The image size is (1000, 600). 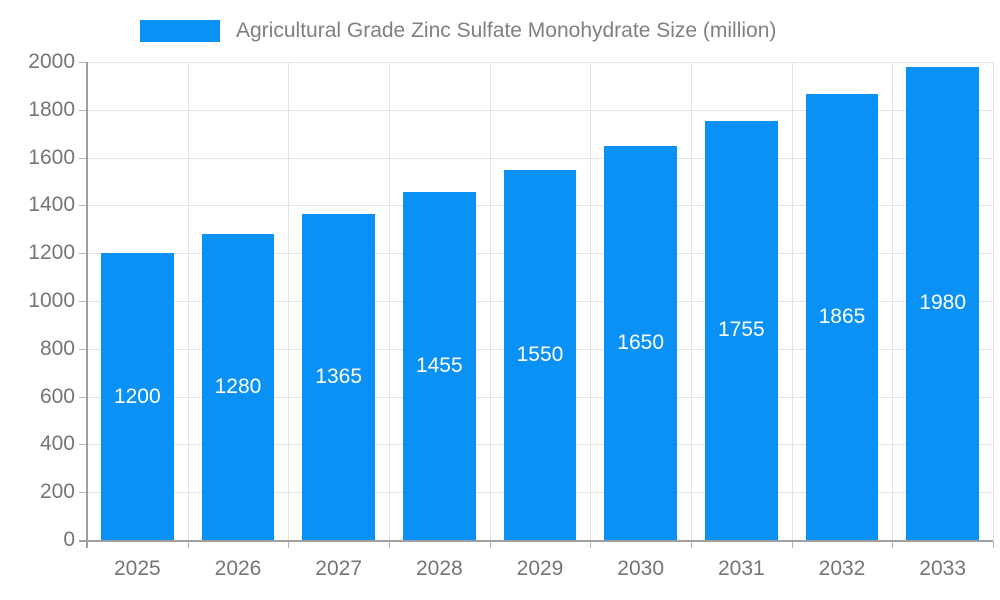 What do you see at coordinates (57, 444) in the screenshot?
I see `y-tick-label: 400` at bounding box center [57, 444].